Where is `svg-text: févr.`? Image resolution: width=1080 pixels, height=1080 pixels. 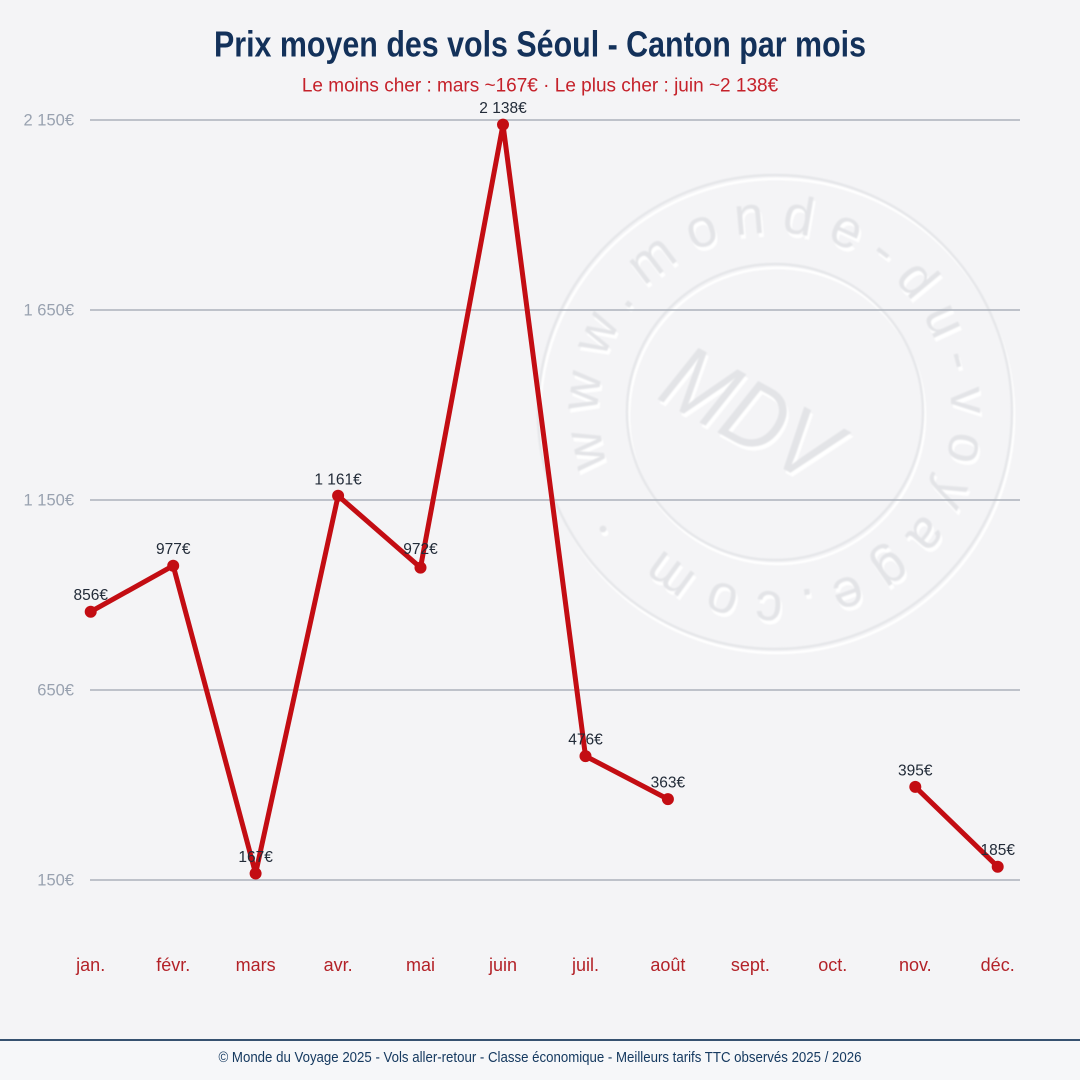 svg-text: févr. is located at coordinates (173, 965).